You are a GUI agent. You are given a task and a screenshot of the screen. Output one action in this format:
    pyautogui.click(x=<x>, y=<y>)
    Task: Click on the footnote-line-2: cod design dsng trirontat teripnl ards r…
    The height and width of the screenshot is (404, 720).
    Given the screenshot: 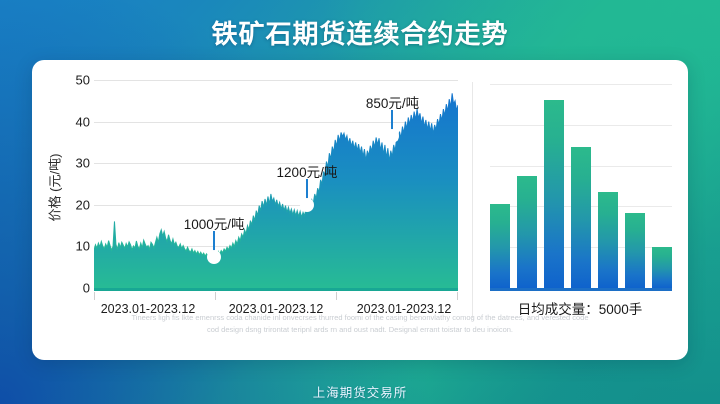 What is the action you would take?
    pyautogui.click(x=359, y=329)
    